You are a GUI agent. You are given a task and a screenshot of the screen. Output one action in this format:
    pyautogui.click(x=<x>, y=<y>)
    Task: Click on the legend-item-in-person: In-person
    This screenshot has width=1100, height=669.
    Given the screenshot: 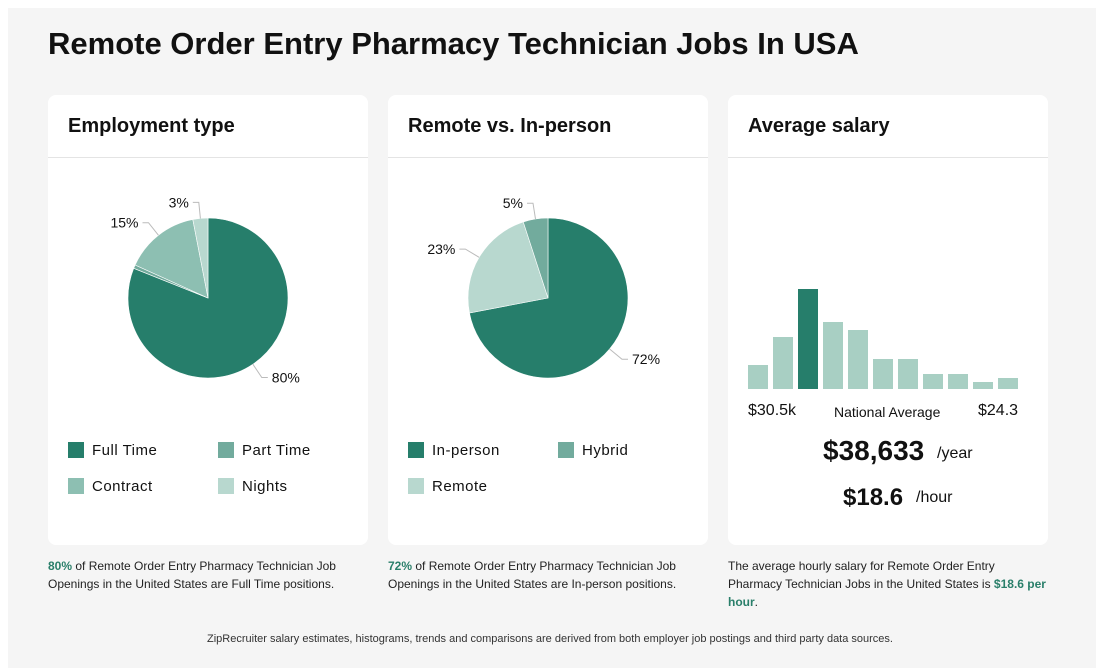 What is the action you would take?
    pyautogui.click(x=454, y=450)
    